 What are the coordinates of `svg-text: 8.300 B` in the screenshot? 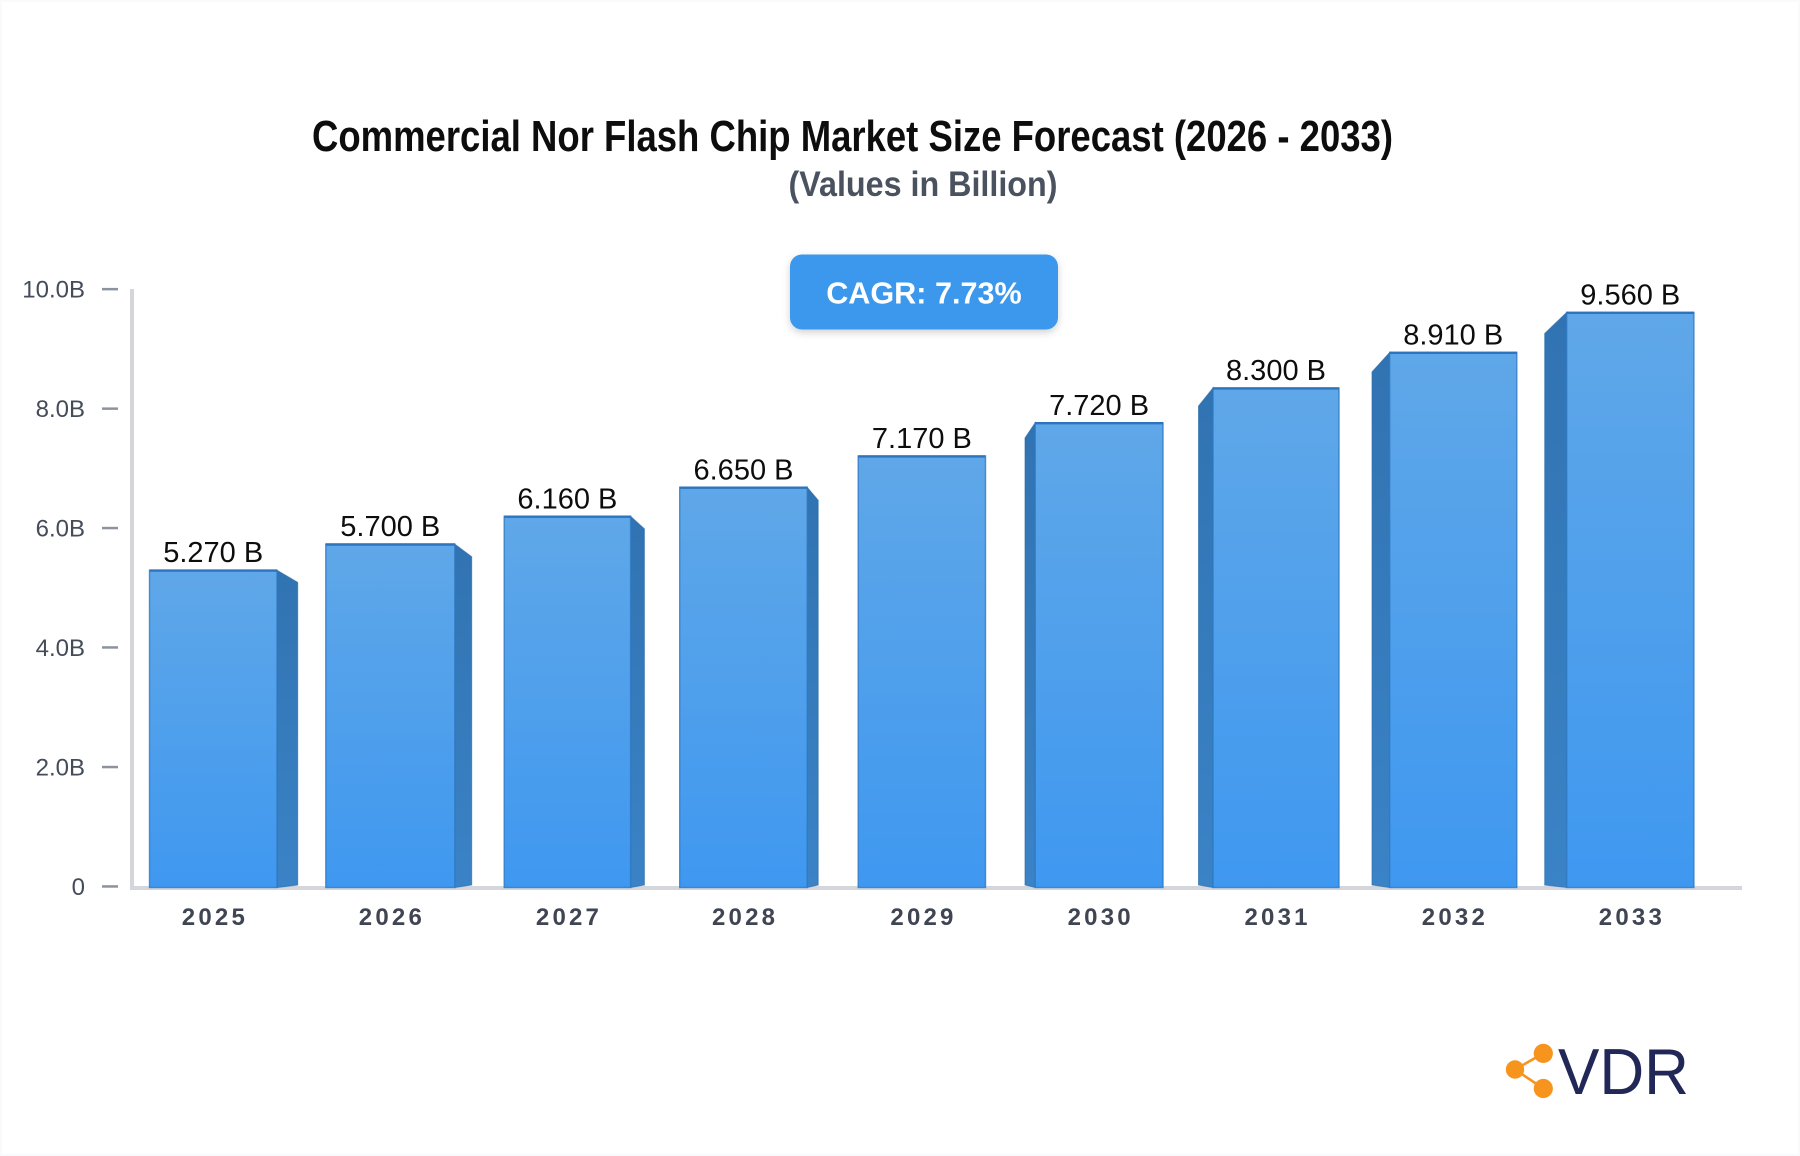 It's located at (1276, 371).